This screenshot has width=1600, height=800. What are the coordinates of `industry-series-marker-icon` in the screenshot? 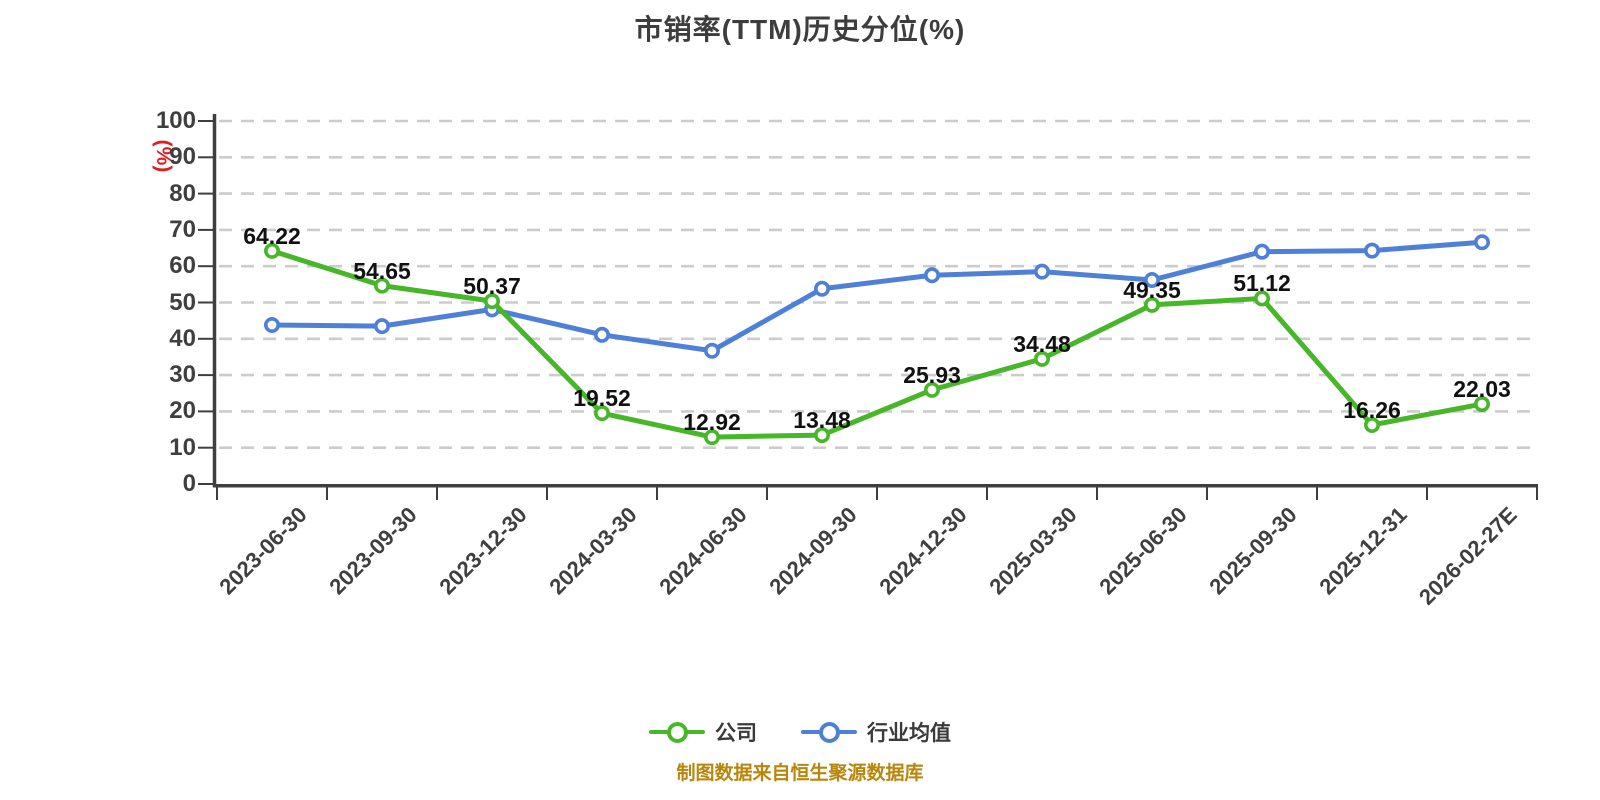 It's located at (829, 732).